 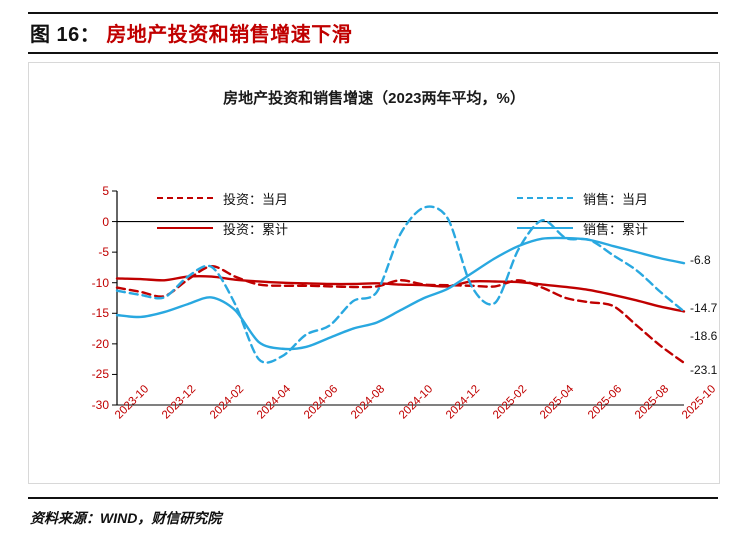 What do you see at coordinates (373, 498) in the screenshot?
I see `footer-rule` at bounding box center [373, 498].